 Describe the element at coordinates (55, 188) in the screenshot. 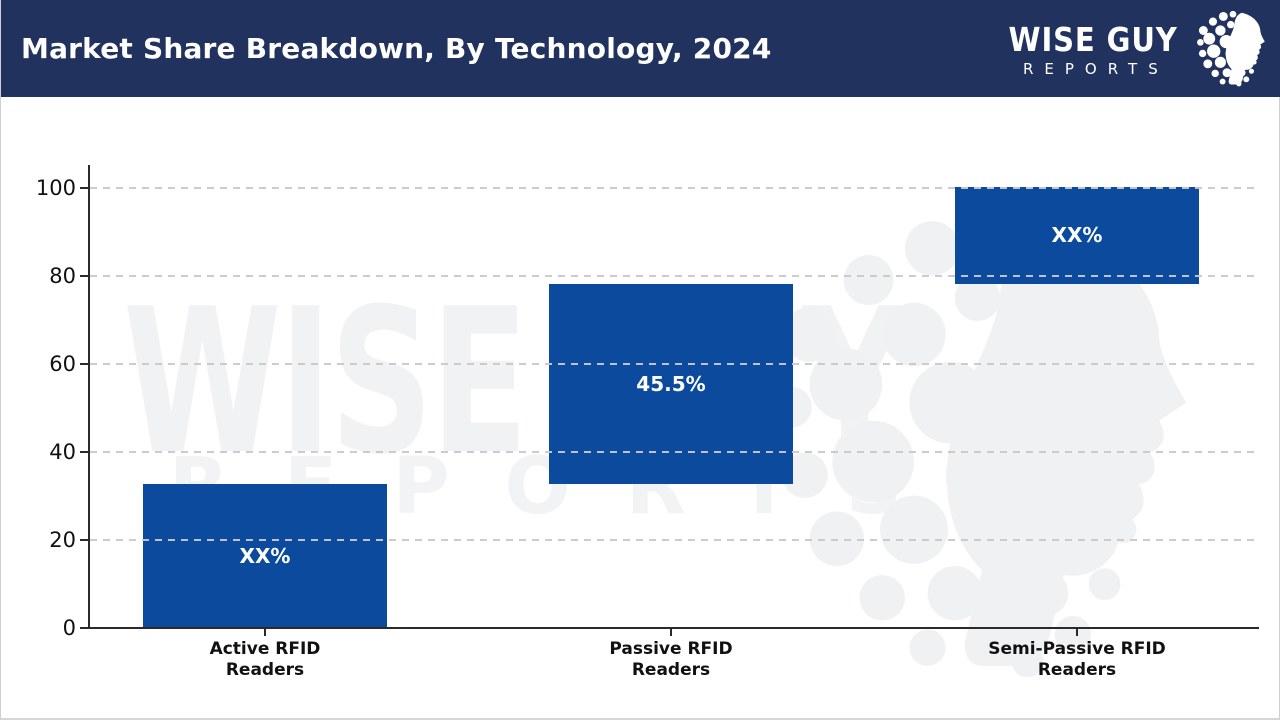

I see `y-tick-label: 100` at that location.